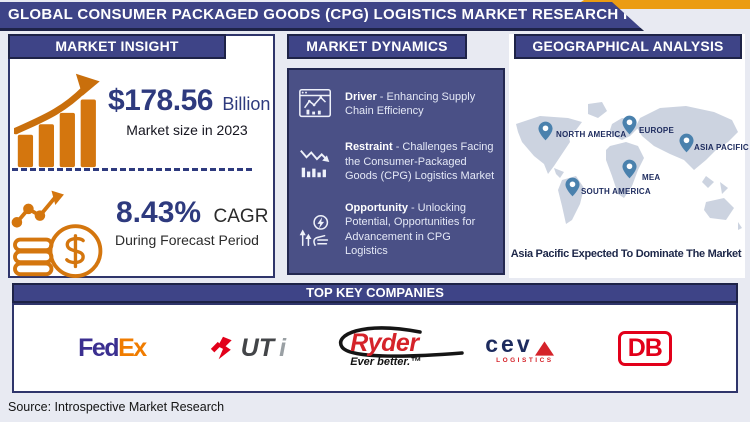 Image resolution: width=750 pixels, height=422 pixels. What do you see at coordinates (375, 293) in the screenshot?
I see `top-key-companies-heading: TOP KEY COMPANIES` at bounding box center [375, 293].